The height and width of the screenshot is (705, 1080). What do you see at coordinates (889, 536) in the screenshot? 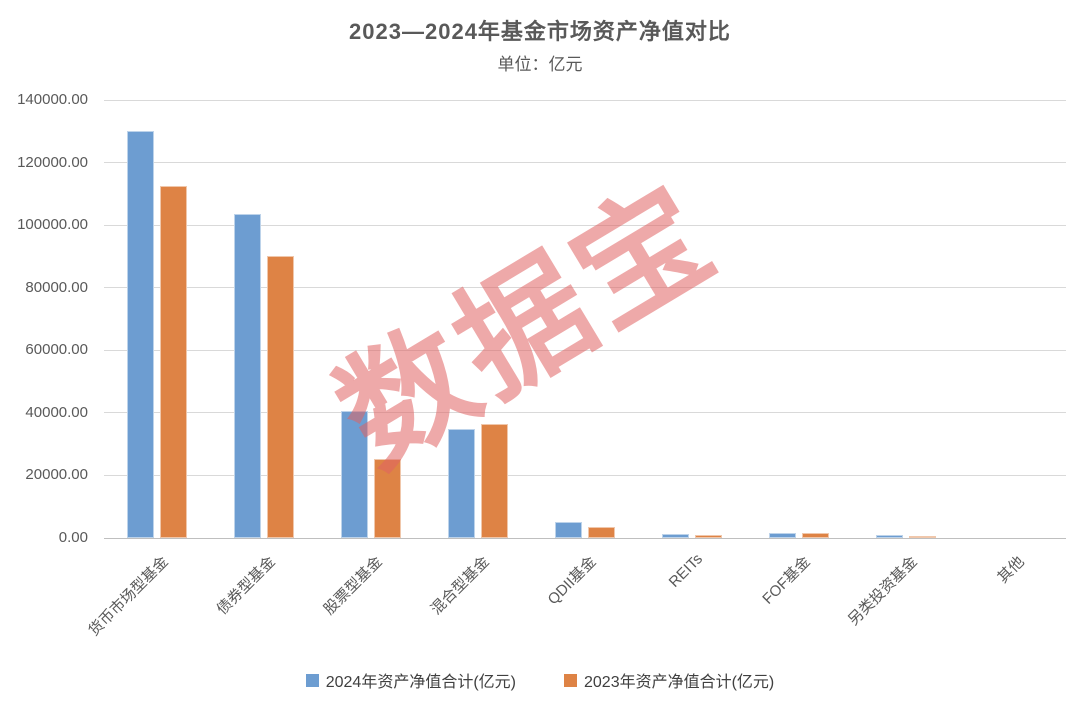
I see `bar-series1-另类投资基金` at bounding box center [889, 536].